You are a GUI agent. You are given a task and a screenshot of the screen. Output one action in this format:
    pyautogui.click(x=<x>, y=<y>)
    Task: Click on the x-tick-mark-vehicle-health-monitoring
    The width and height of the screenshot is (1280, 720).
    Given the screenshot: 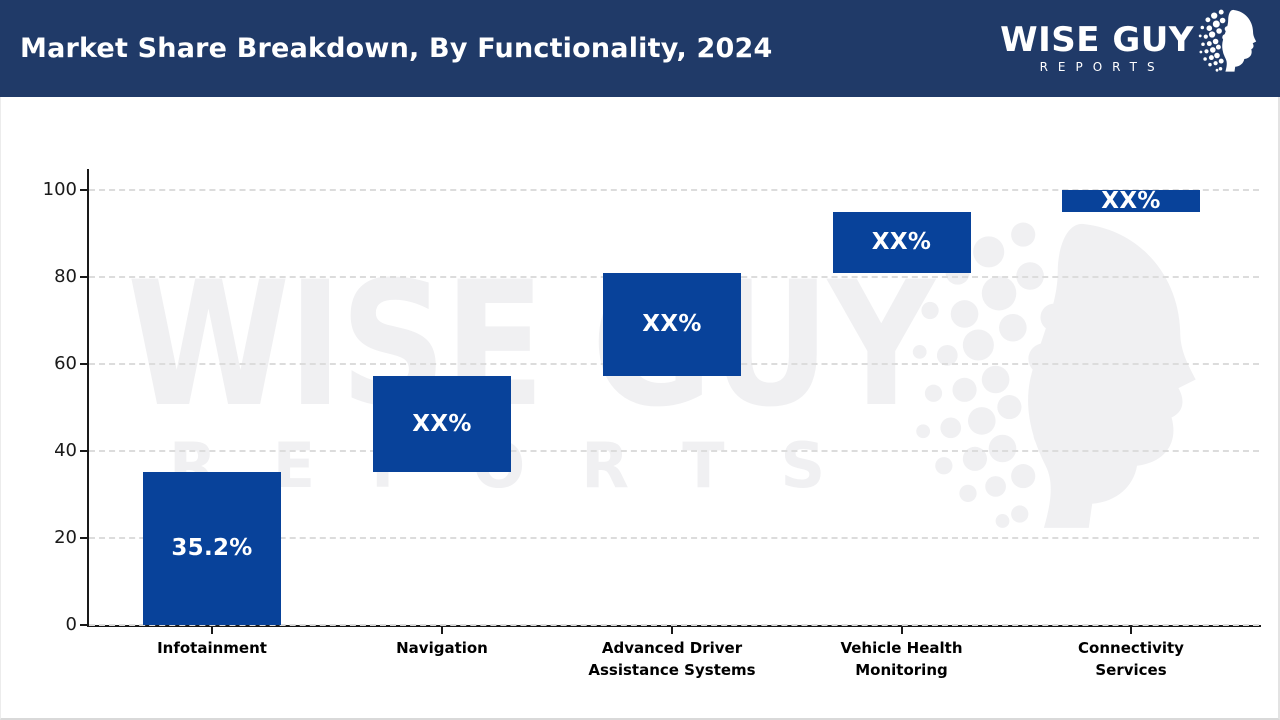 What is the action you would take?
    pyautogui.click(x=901, y=630)
    